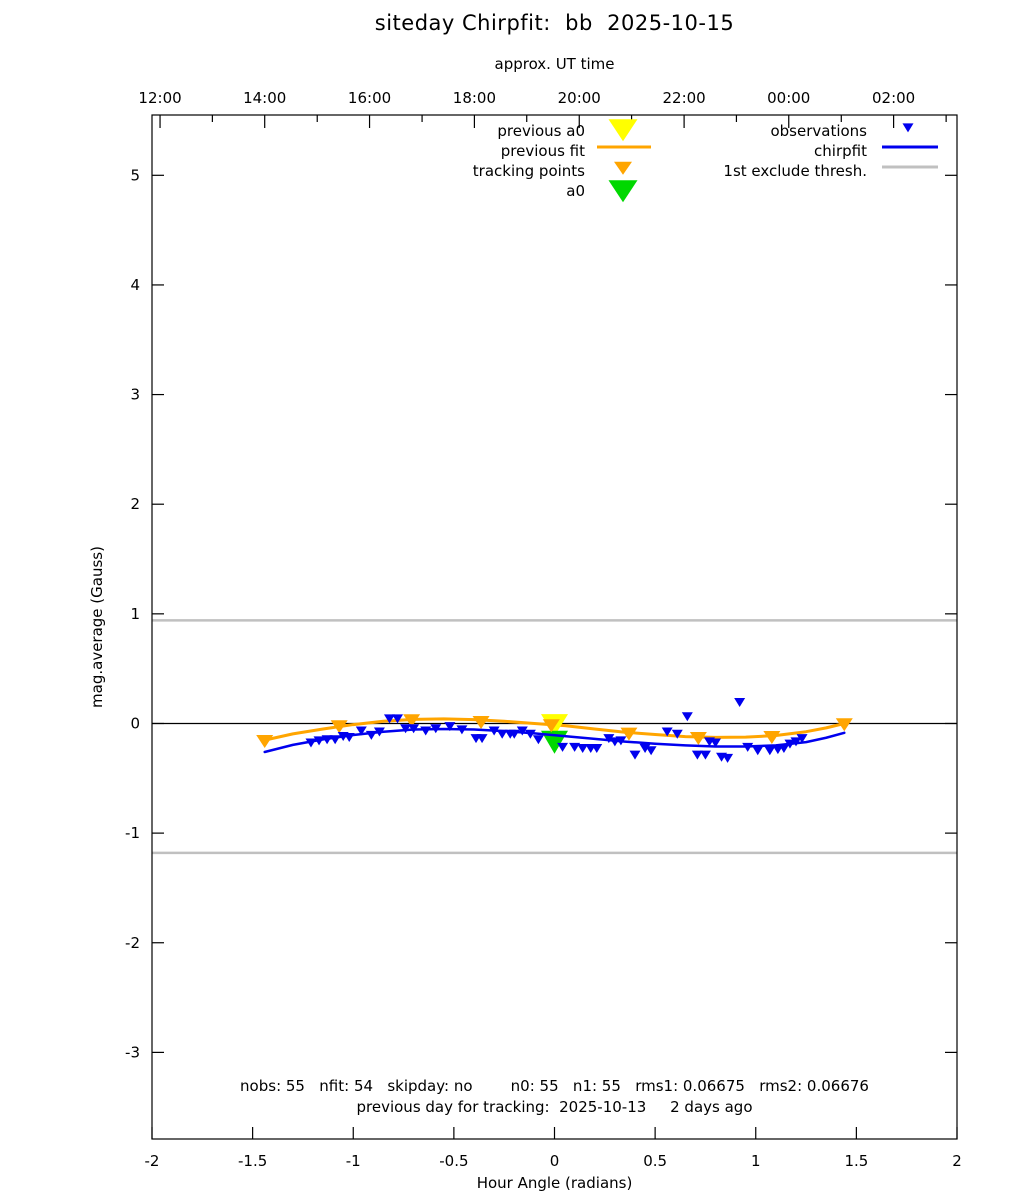 The image size is (1024, 1200). Describe the element at coordinates (623, 168) in the screenshot. I see `legend-triangle-med-swatch` at that location.